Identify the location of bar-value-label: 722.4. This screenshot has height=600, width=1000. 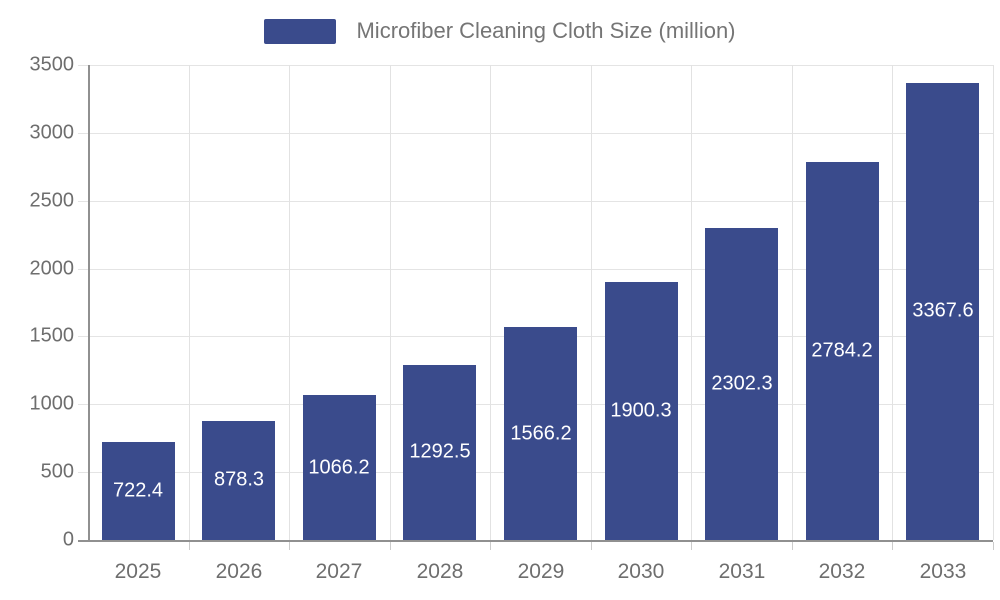
(138, 490).